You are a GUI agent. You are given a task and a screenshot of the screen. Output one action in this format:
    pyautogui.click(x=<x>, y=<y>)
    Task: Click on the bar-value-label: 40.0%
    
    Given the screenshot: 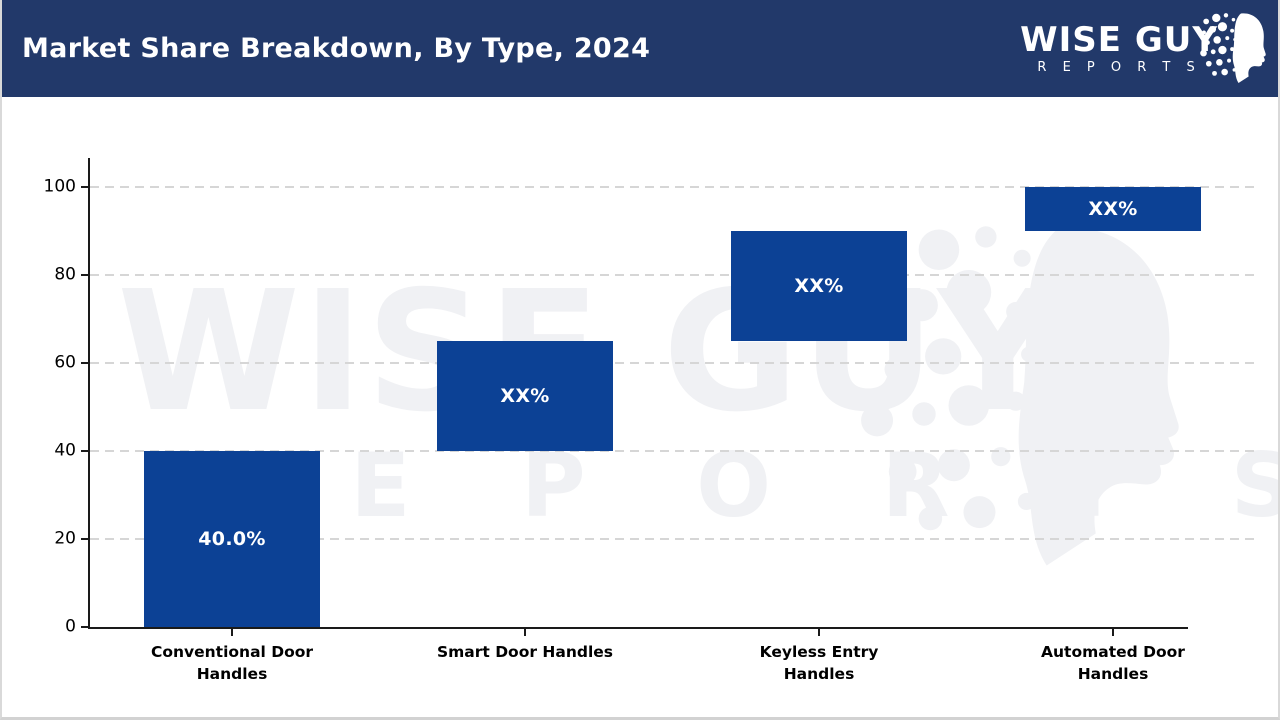 What is the action you would take?
    pyautogui.click(x=232, y=539)
    